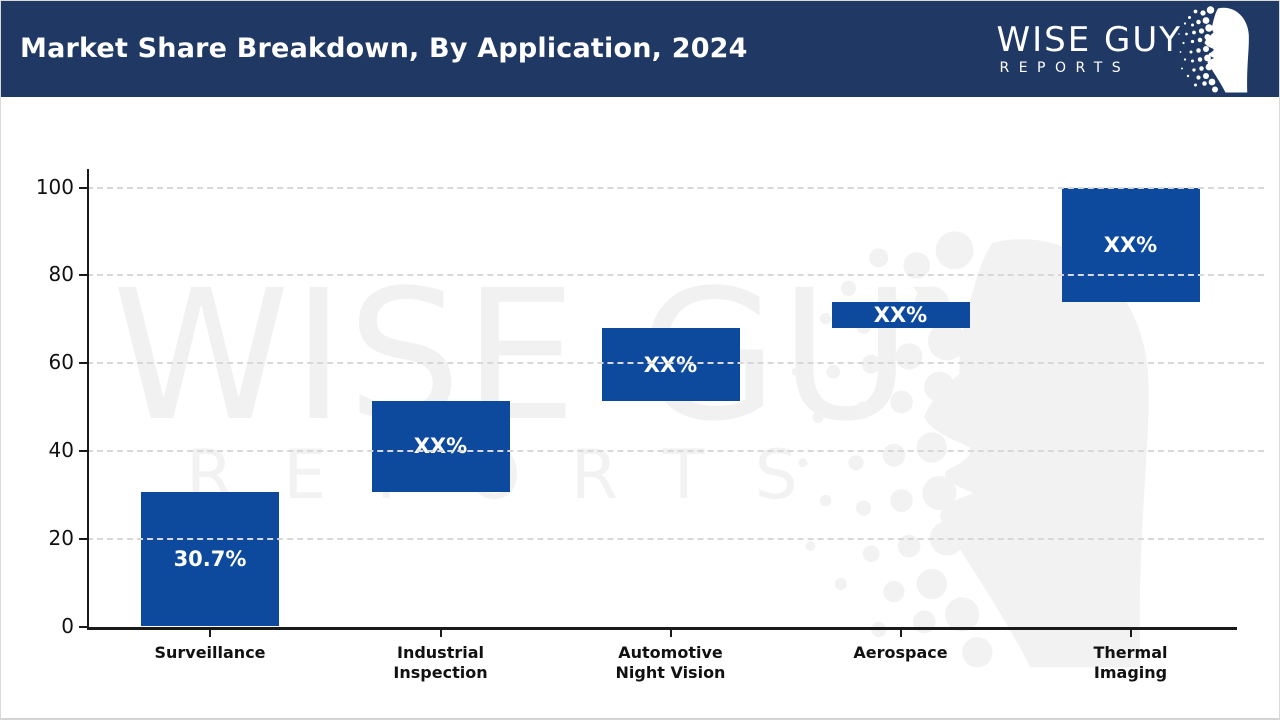 The image size is (1280, 720). Describe the element at coordinates (670, 662) in the screenshot. I see `category-label-2: Automotive Night Vision` at that location.